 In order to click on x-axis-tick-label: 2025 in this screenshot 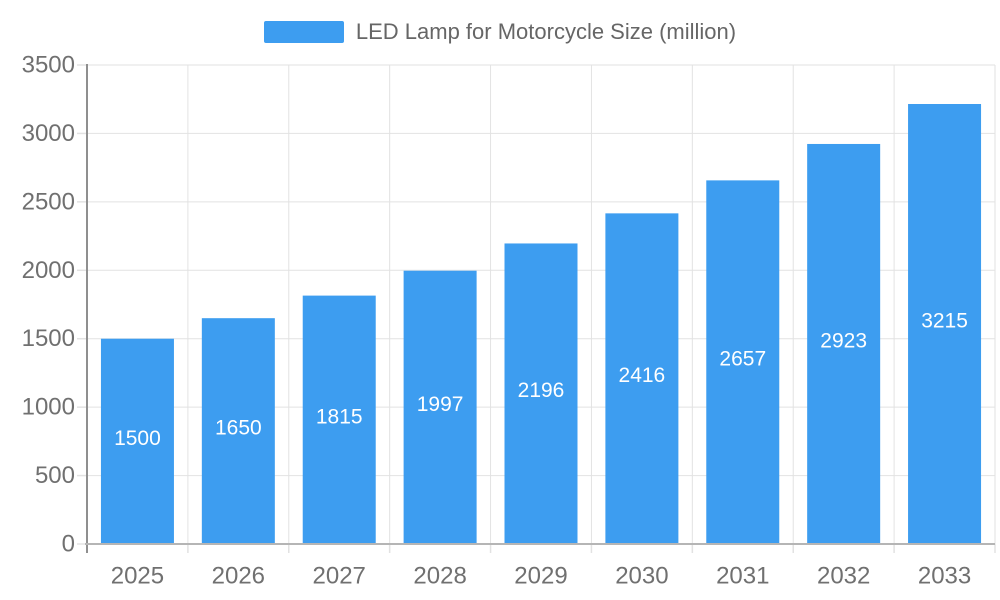, I will do `click(137, 576)`.